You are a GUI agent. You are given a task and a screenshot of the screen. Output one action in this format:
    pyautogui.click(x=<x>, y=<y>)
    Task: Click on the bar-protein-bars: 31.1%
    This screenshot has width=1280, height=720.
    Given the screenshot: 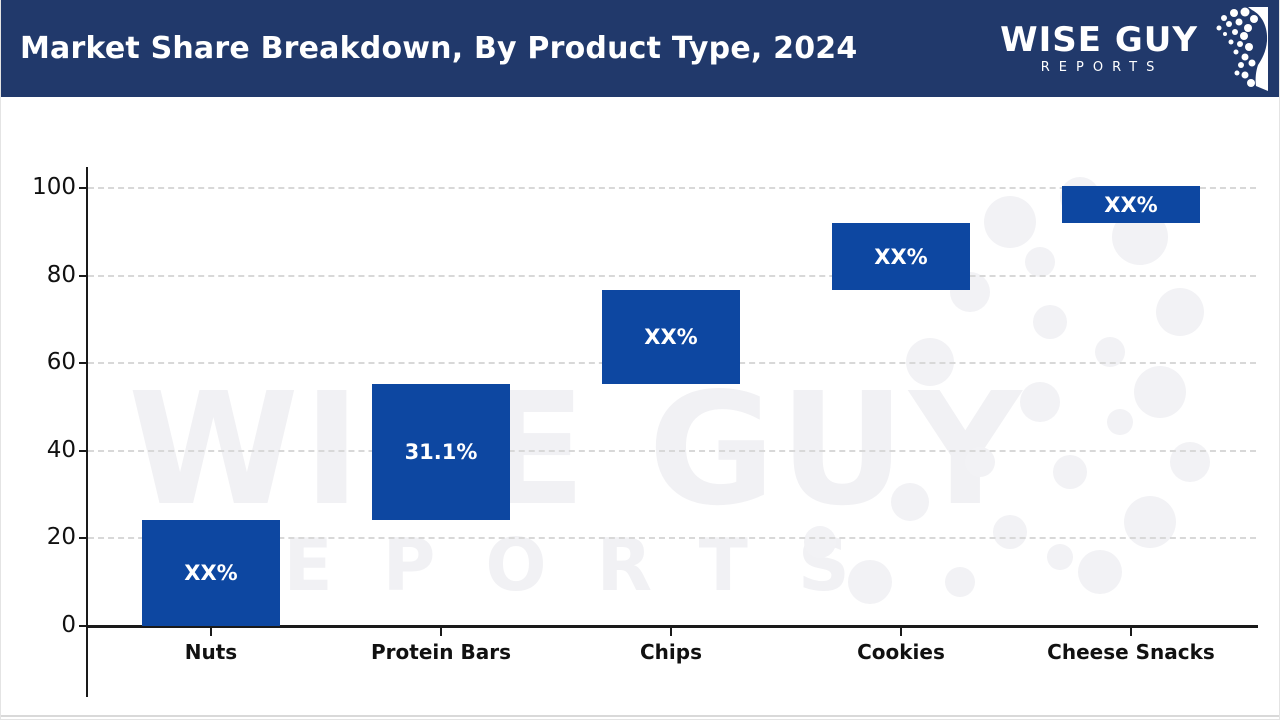 What is the action you would take?
    pyautogui.click(x=441, y=451)
    